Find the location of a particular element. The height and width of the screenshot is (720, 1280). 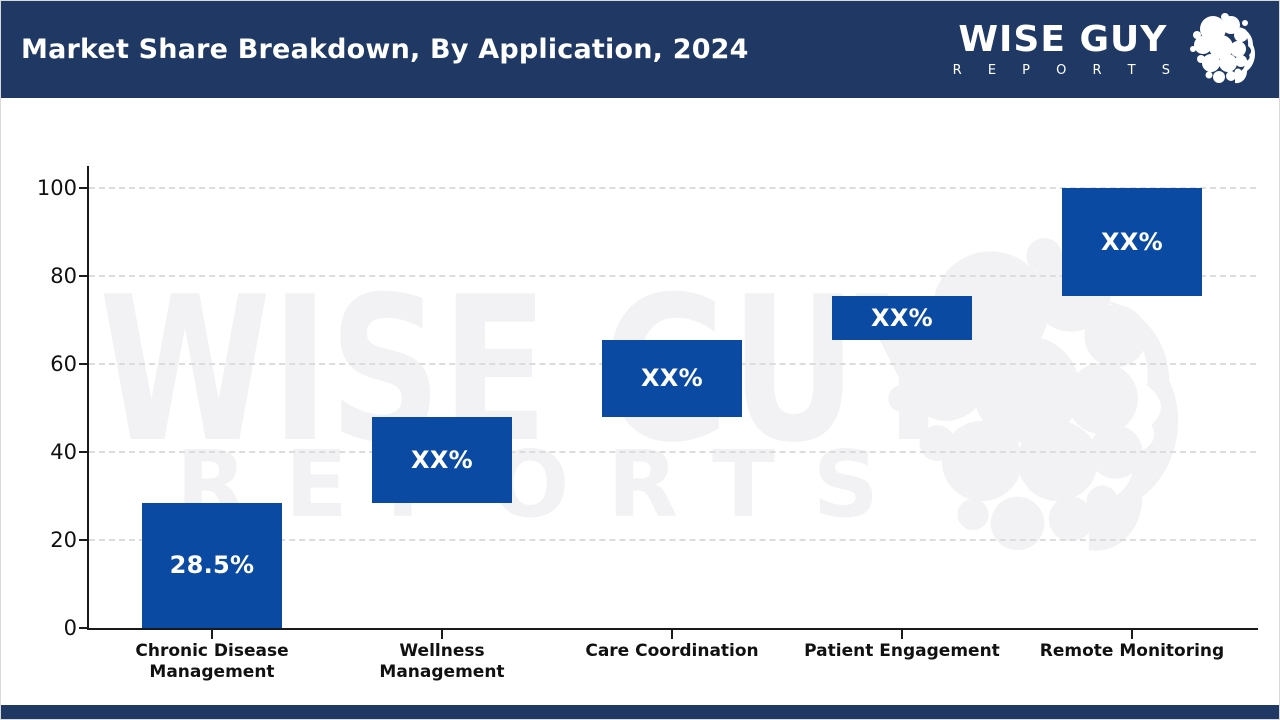

brand-logo: WISE GUY R E P O R T S is located at coordinates (1101, 50).